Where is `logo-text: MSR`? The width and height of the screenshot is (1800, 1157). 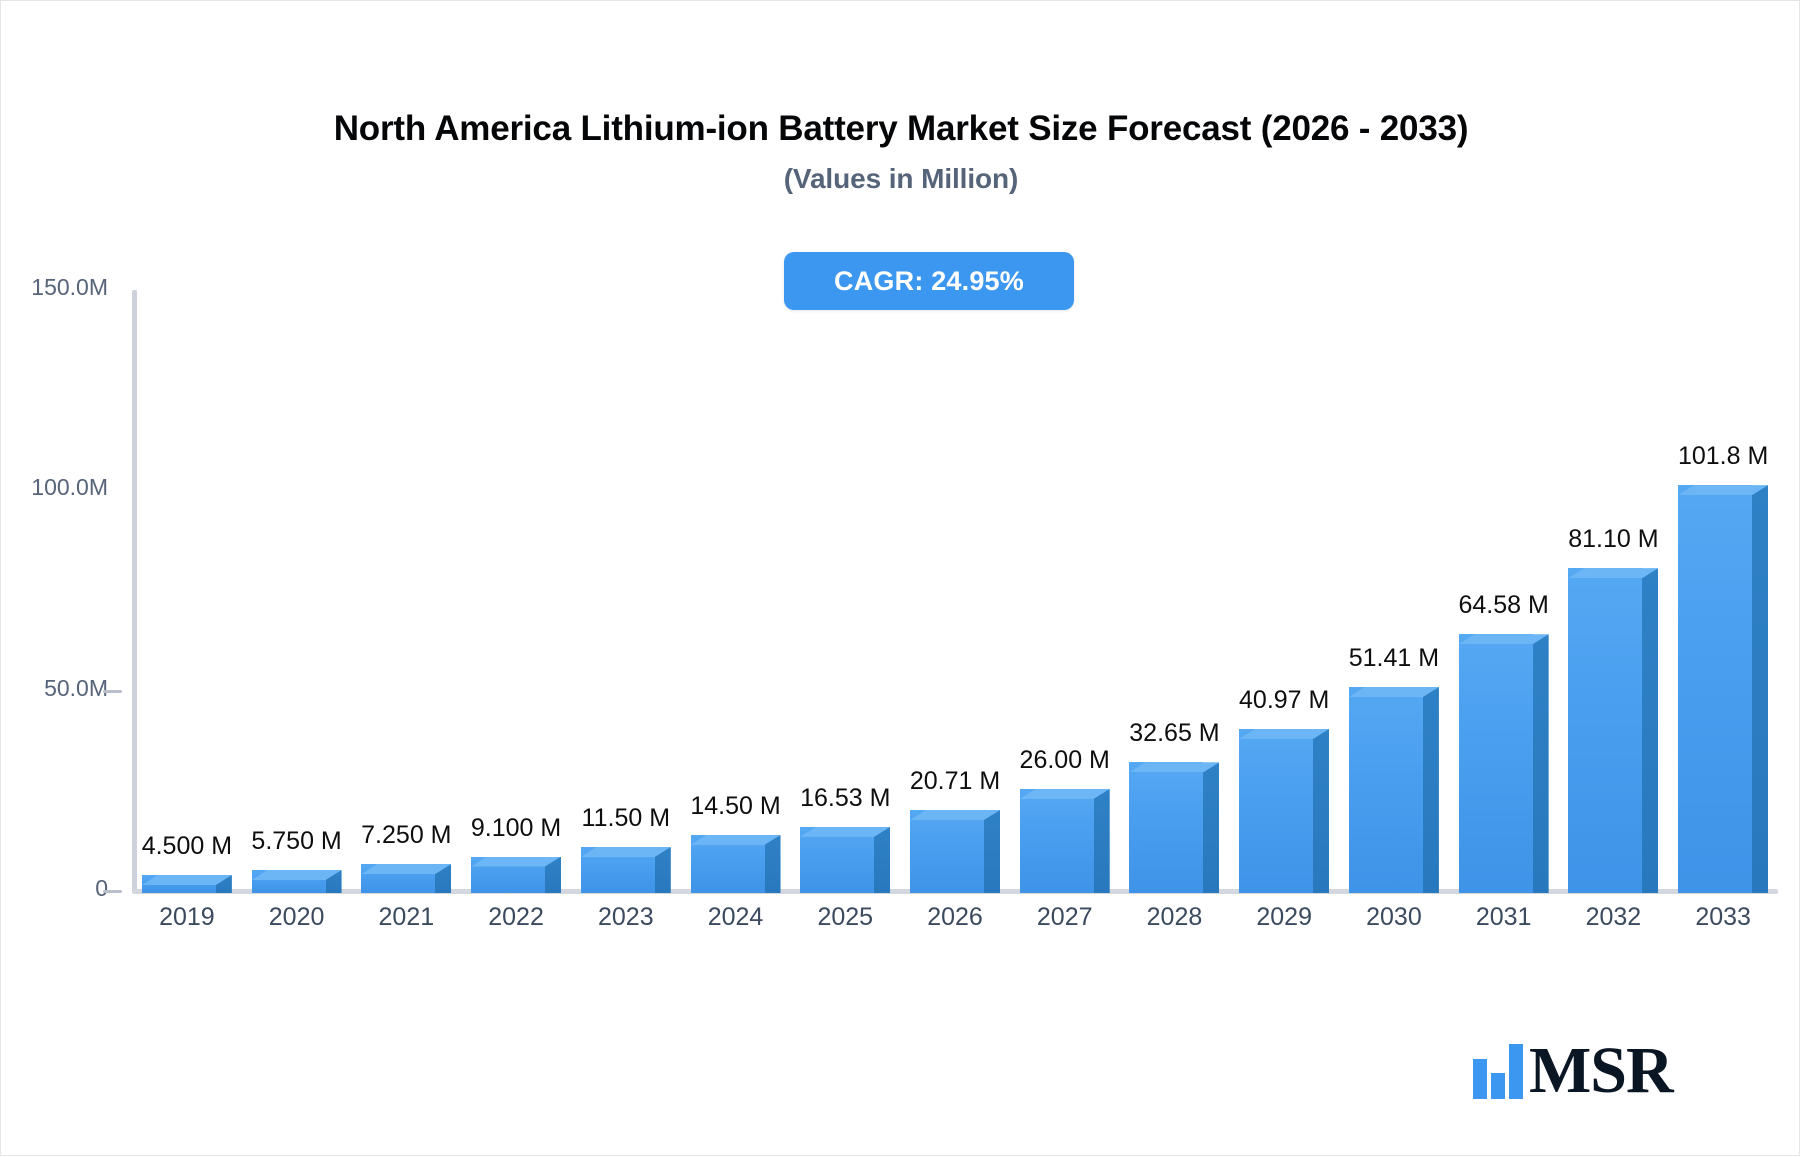
logo-text: MSR is located at coordinates (1601, 1070).